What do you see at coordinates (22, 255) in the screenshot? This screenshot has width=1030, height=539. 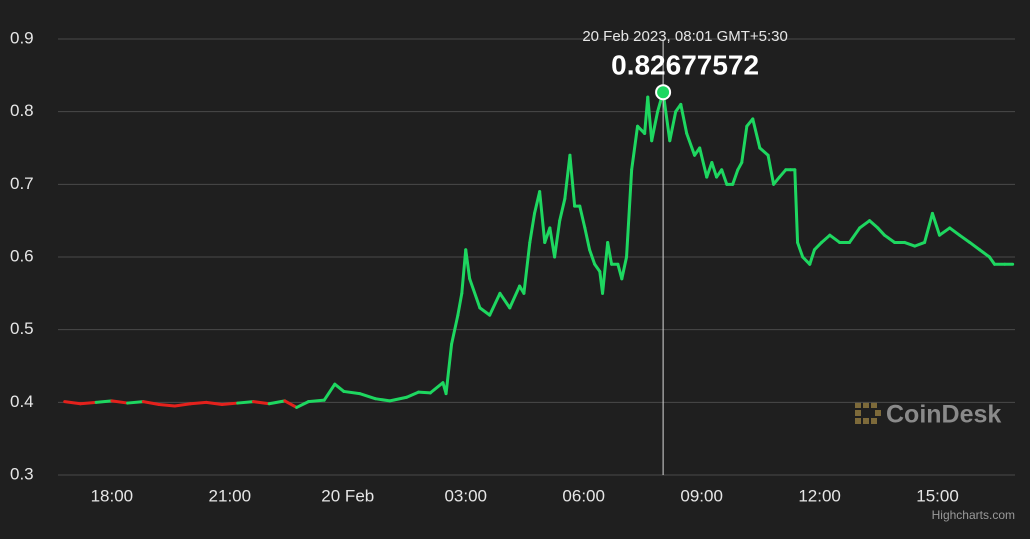 I see `y-tick-label: 0.6` at bounding box center [22, 255].